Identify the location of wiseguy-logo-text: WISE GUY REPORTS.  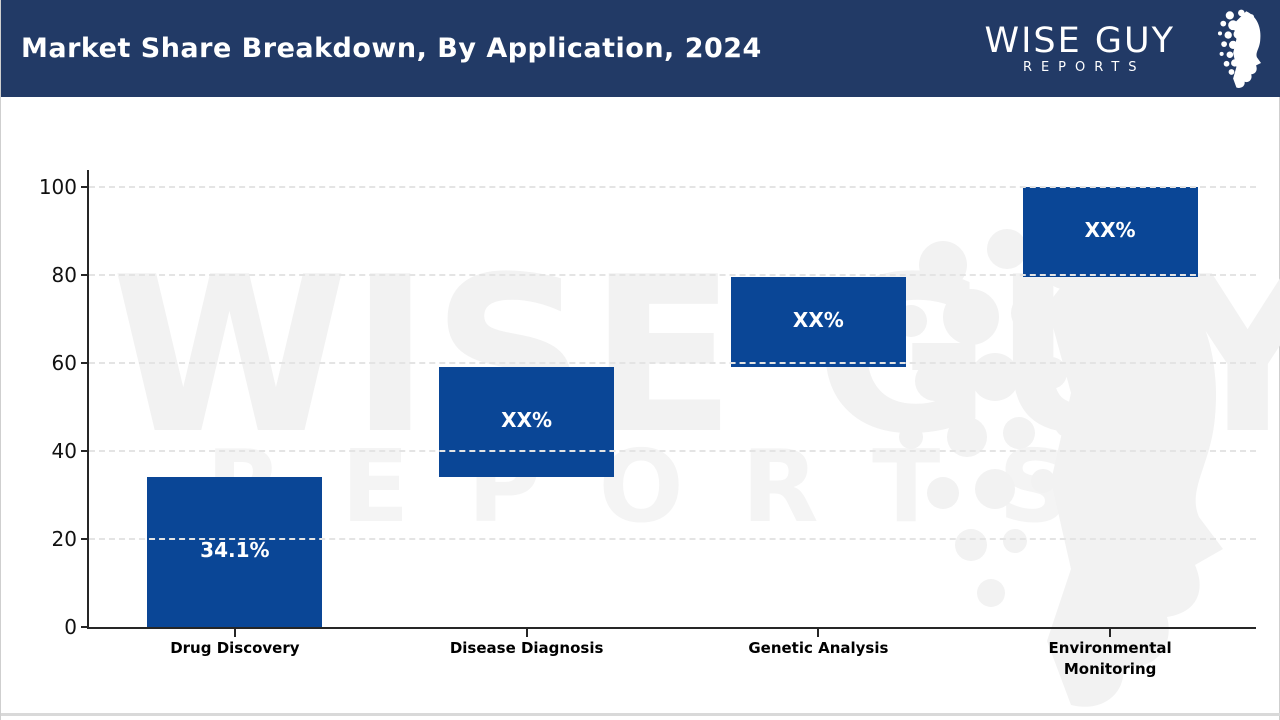
(1079, 49).